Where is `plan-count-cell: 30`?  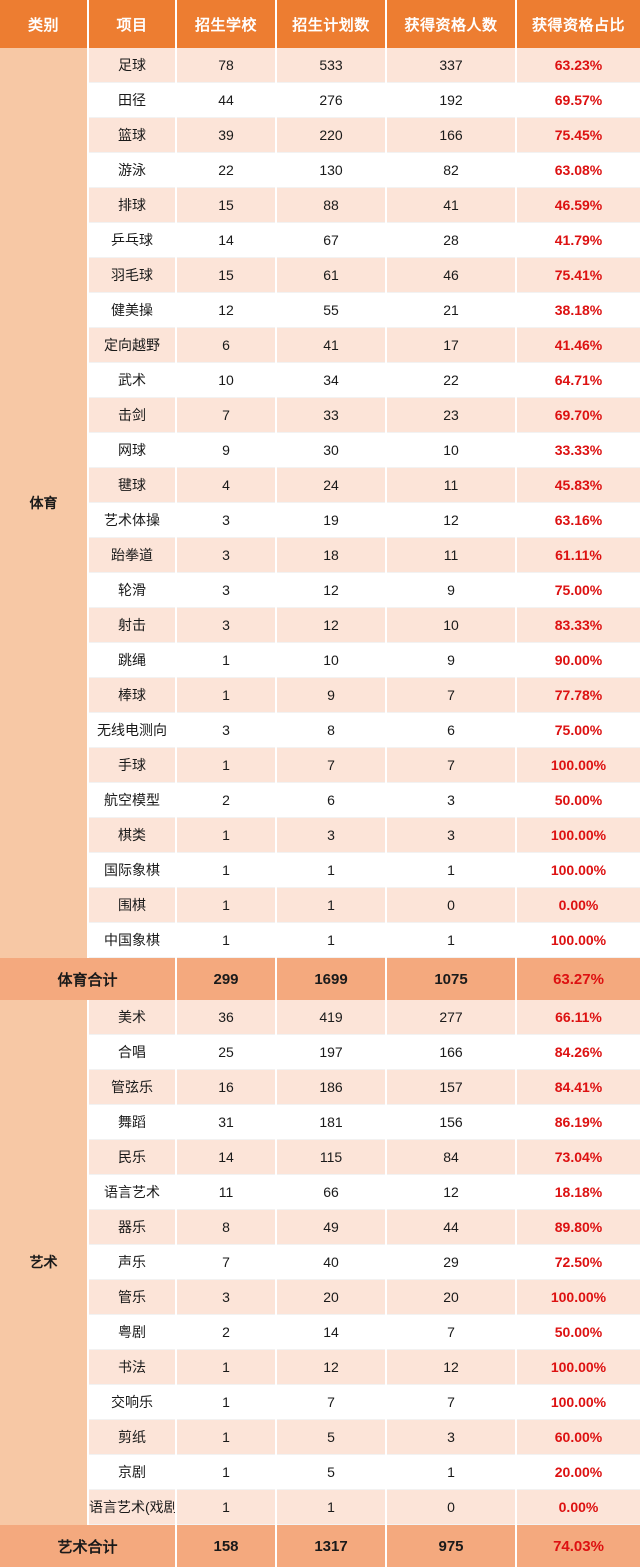
plan-count-cell: 30 is located at coordinates (331, 450).